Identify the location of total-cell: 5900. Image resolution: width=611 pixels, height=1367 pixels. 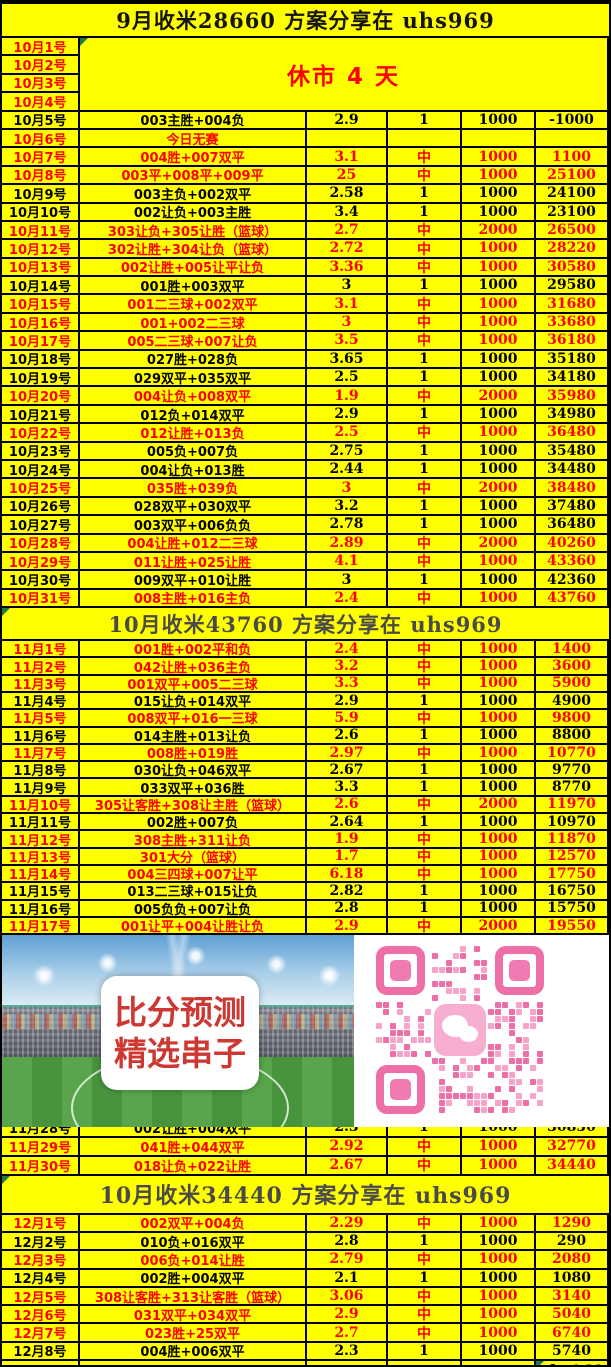
(572, 684).